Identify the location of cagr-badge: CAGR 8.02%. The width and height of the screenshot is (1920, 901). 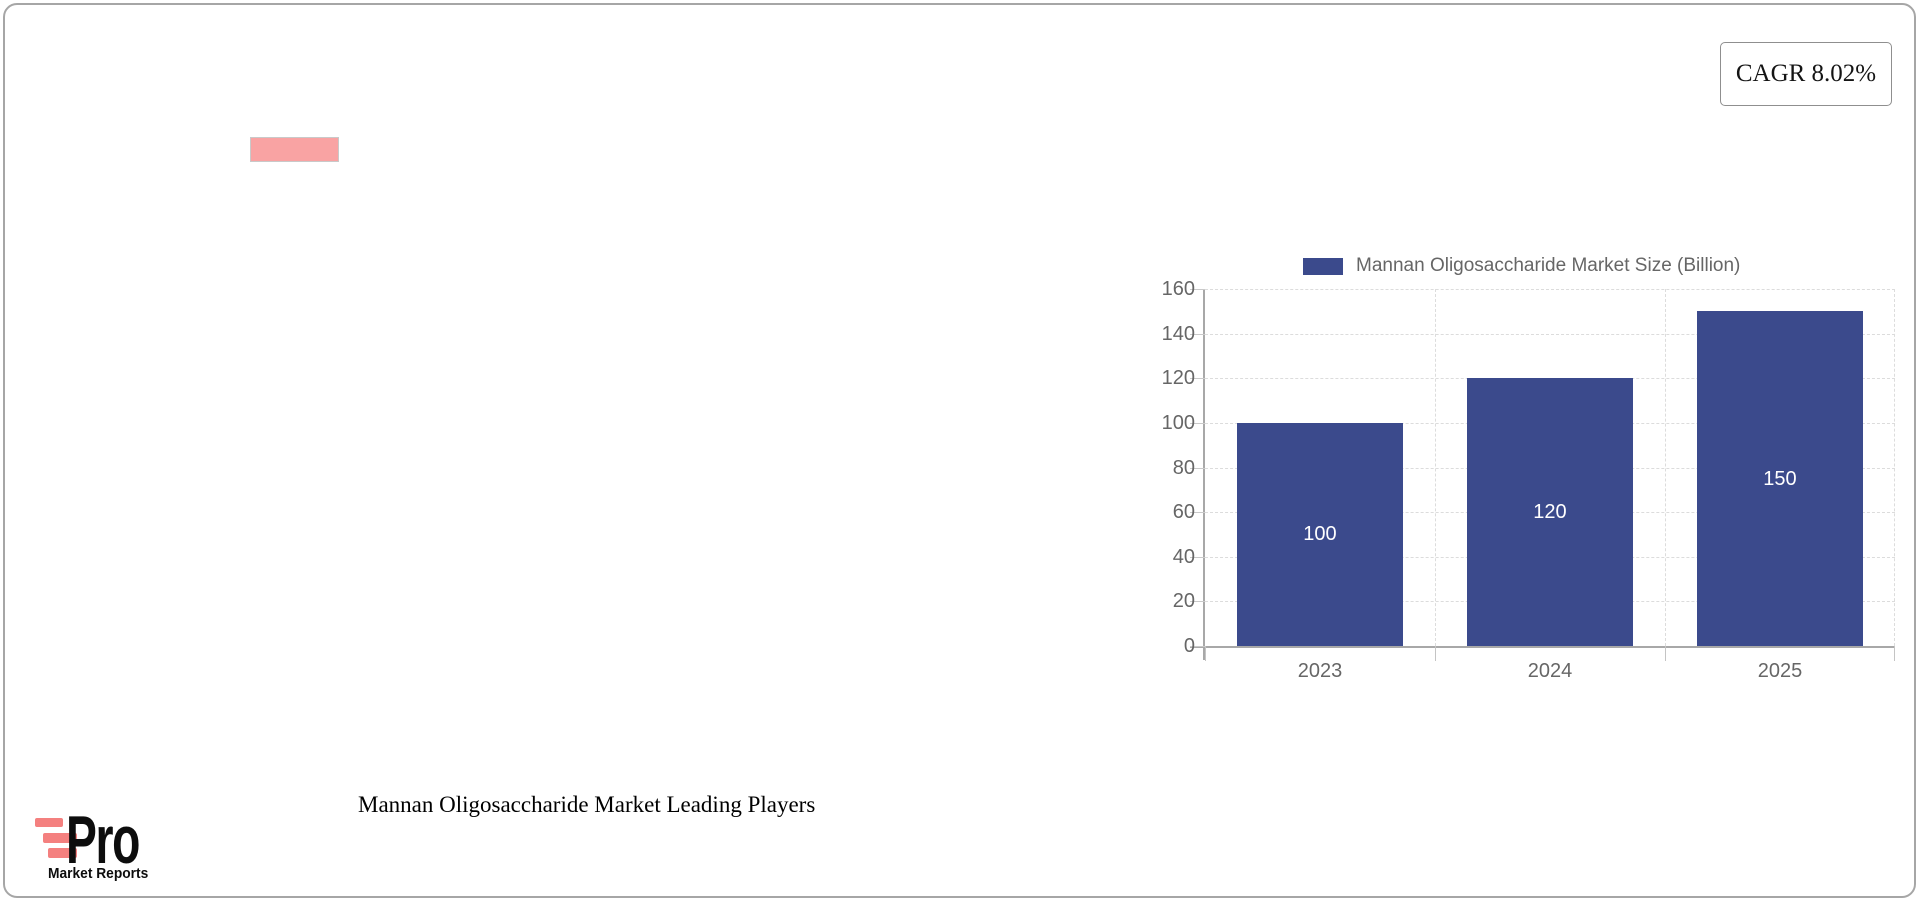
(1806, 74).